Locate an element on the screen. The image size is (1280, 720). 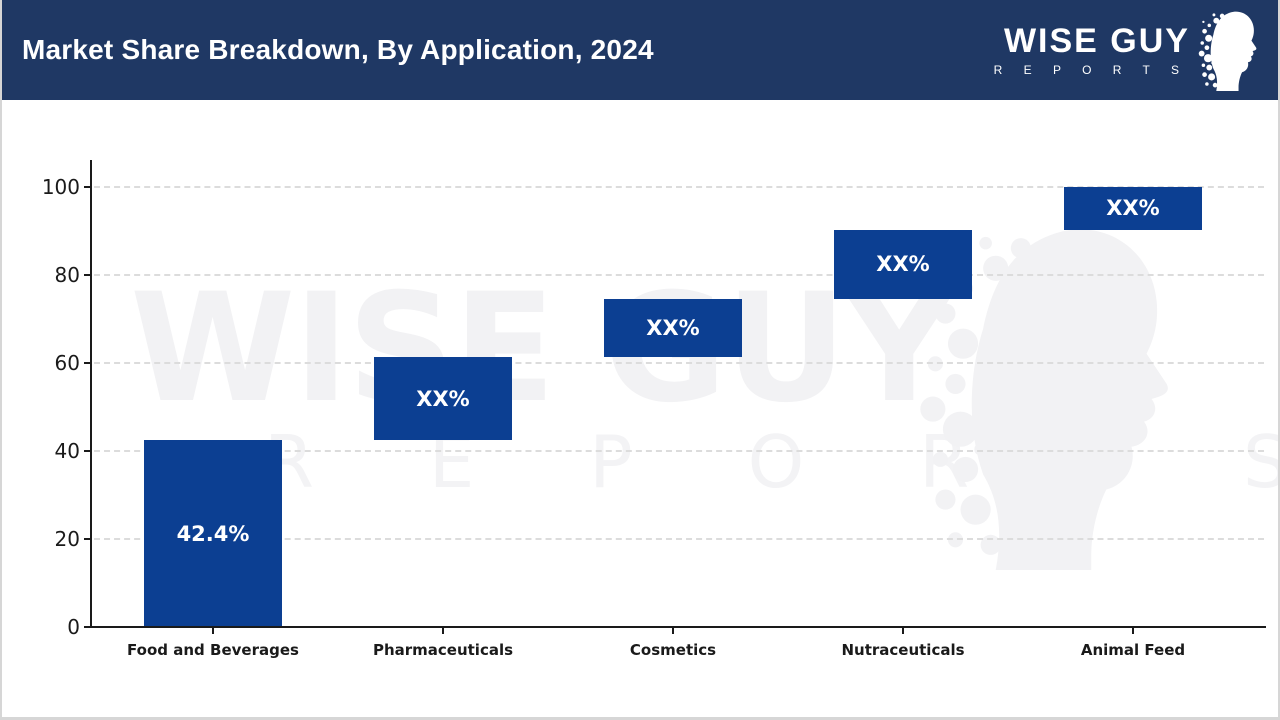
x-axis-category-label: Food and Beverages is located at coordinates (213, 650).